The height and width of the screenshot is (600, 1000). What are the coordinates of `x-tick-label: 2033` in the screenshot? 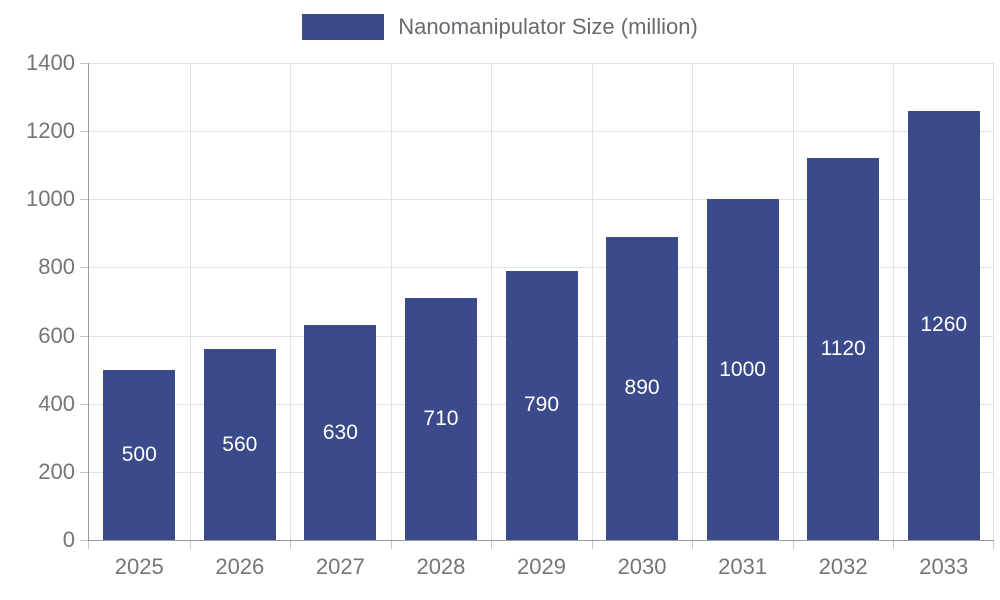 It's located at (944, 566).